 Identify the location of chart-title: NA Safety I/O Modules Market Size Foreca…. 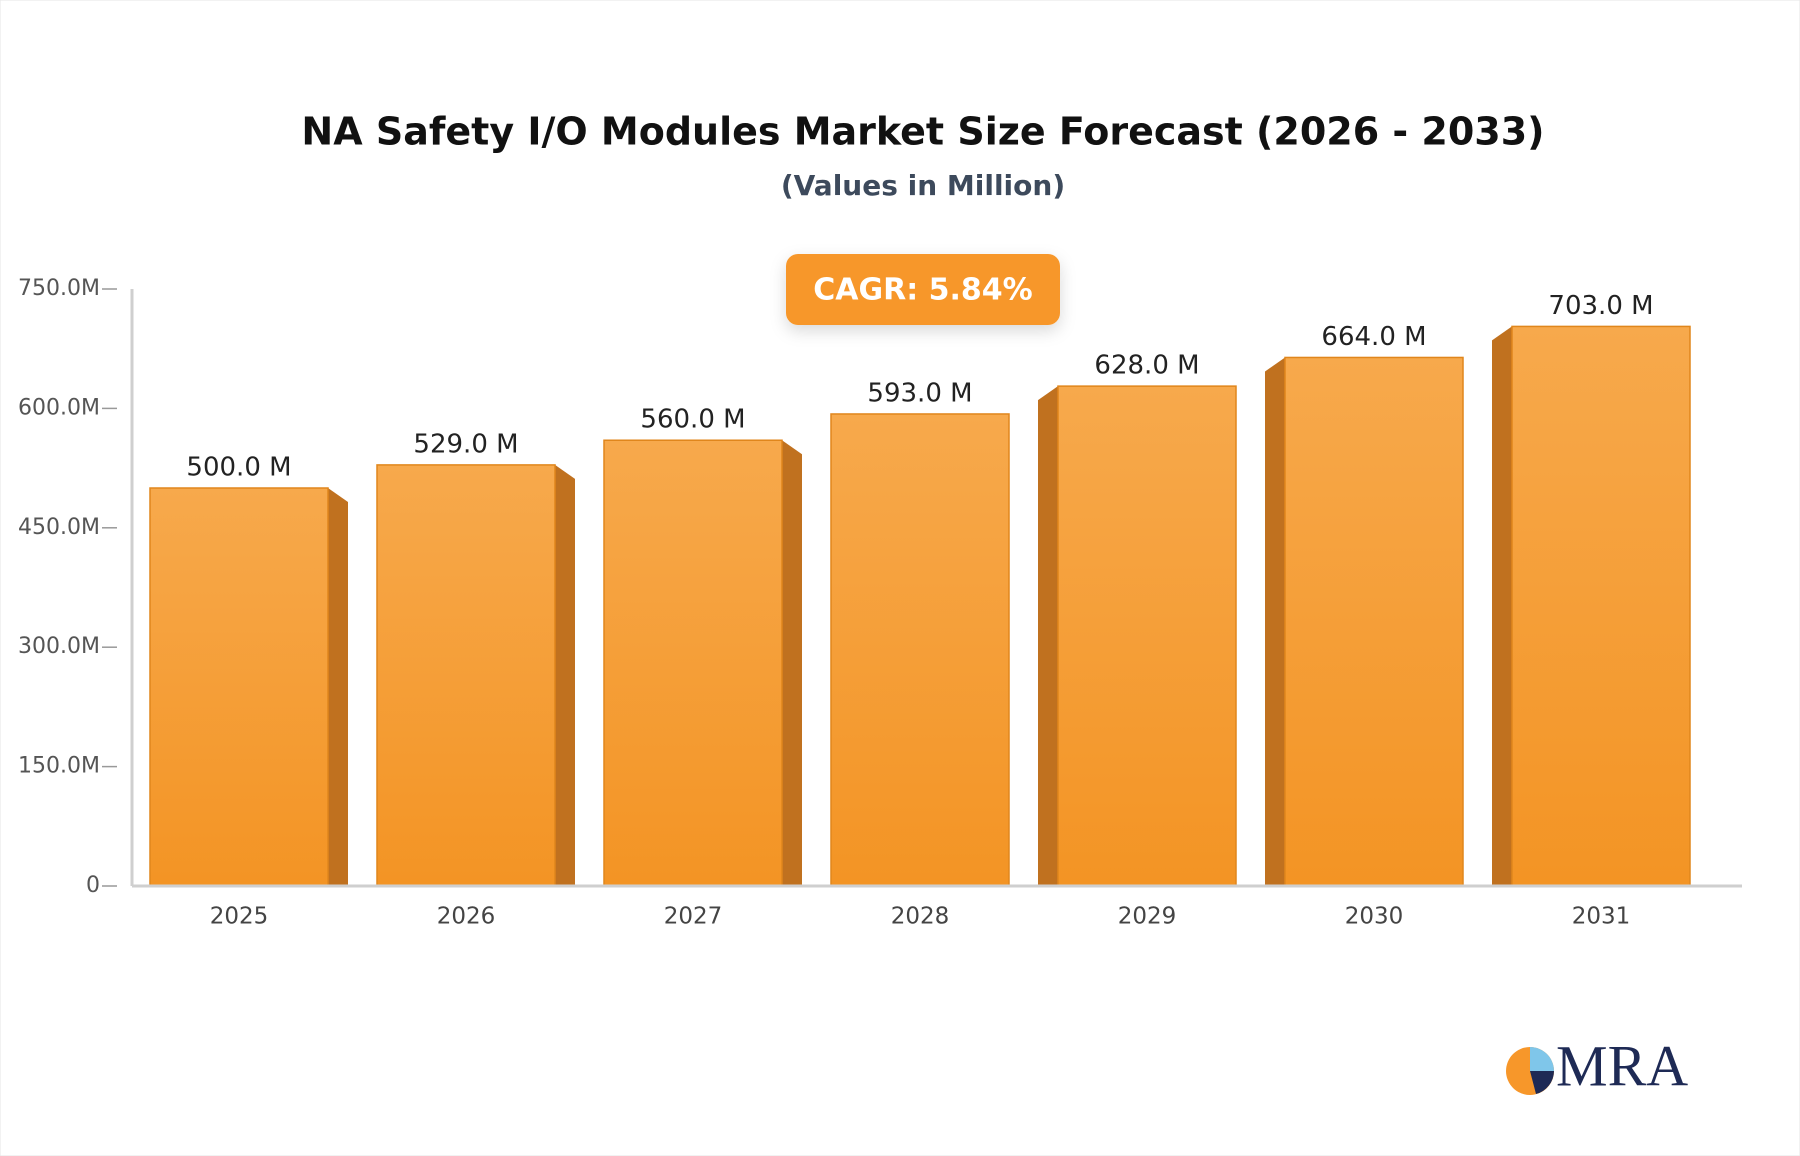
(922, 132).